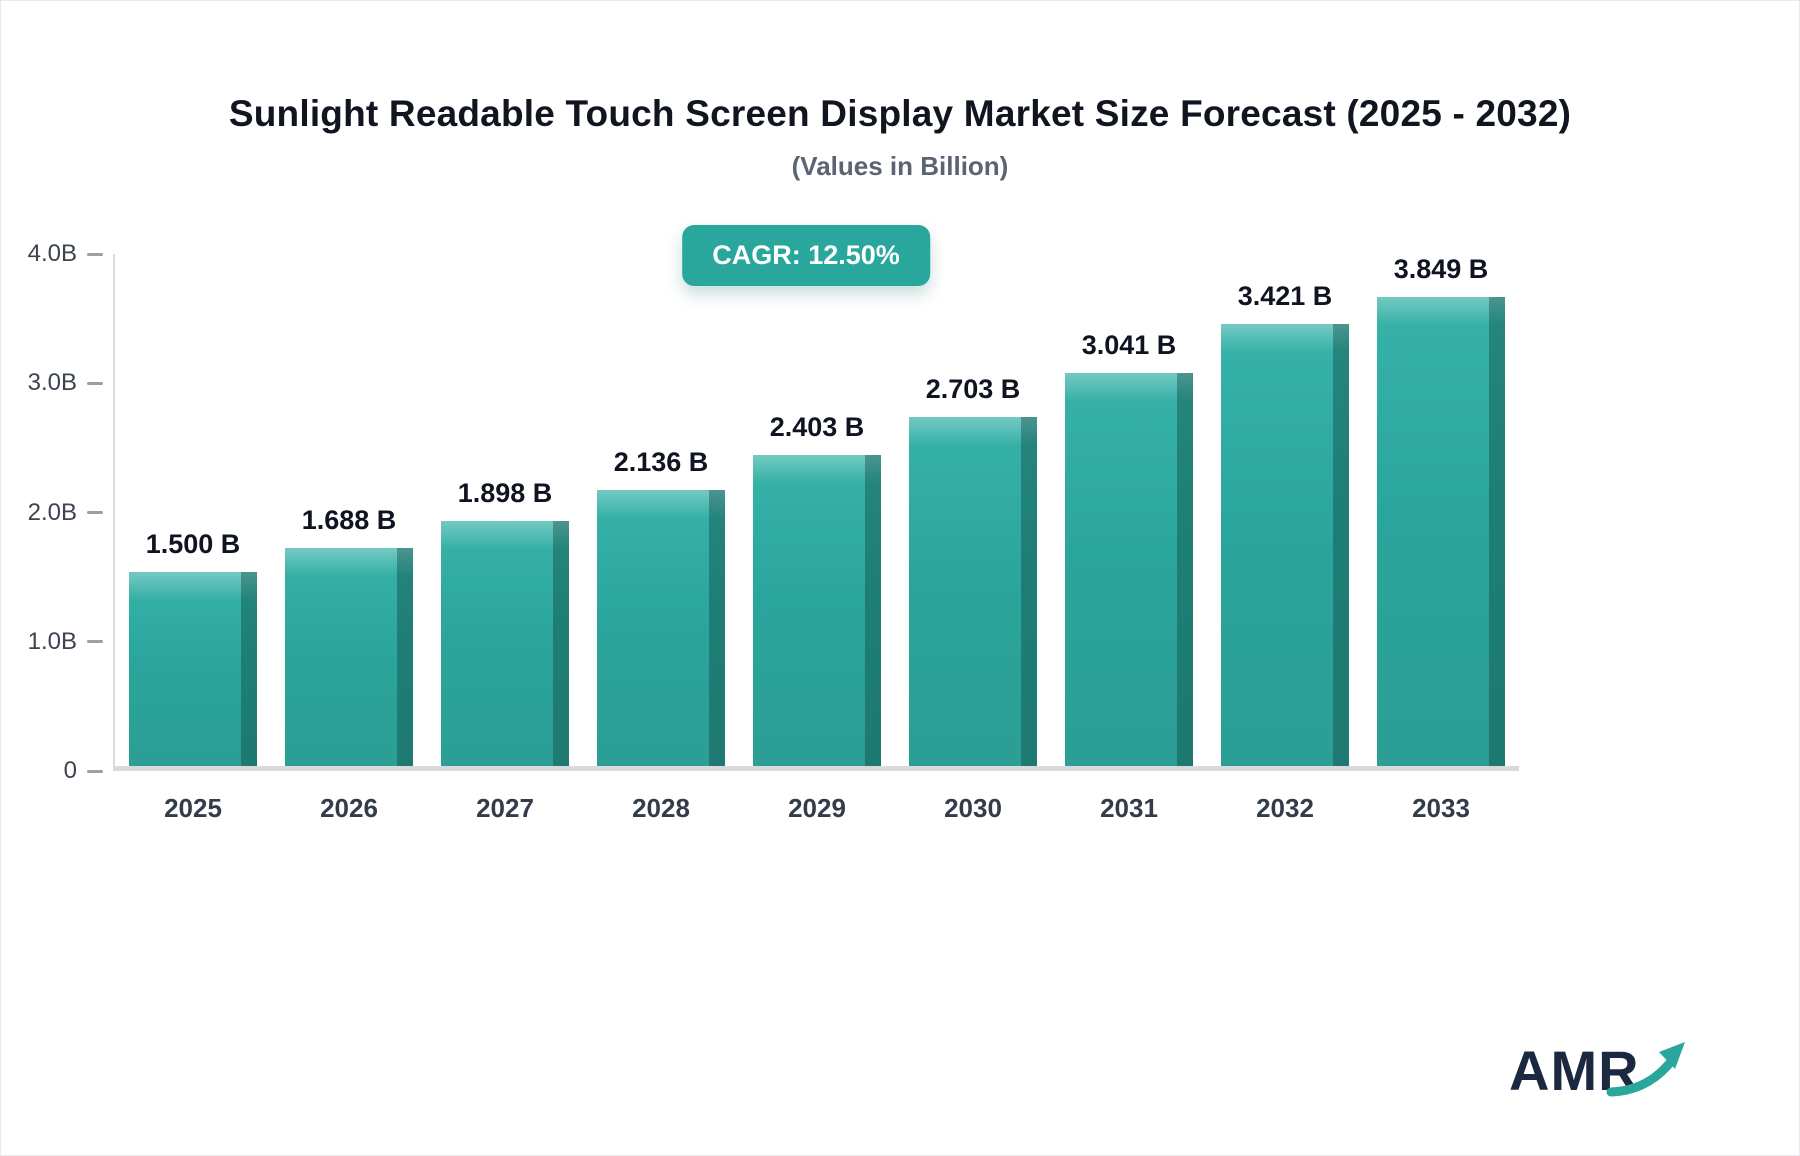 The image size is (1800, 1156). Describe the element at coordinates (52, 512) in the screenshot. I see `y-tick-label: 2.0B` at that location.